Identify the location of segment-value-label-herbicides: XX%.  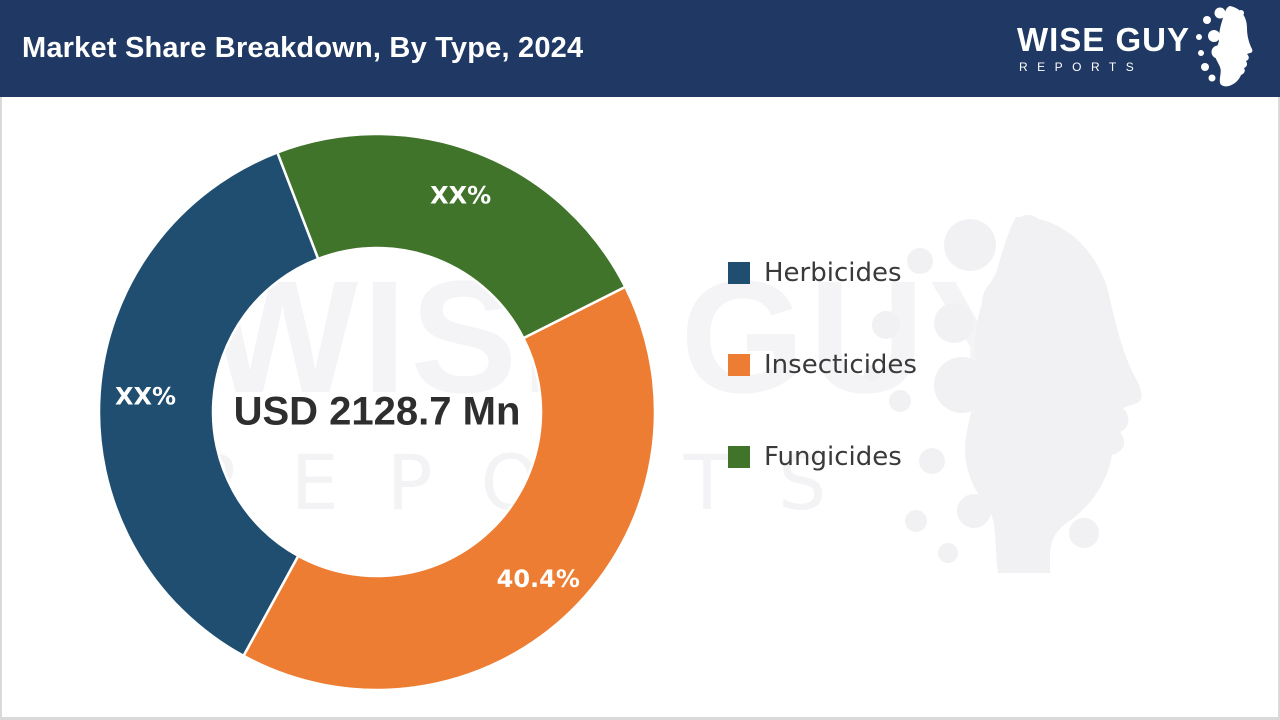
(145, 397).